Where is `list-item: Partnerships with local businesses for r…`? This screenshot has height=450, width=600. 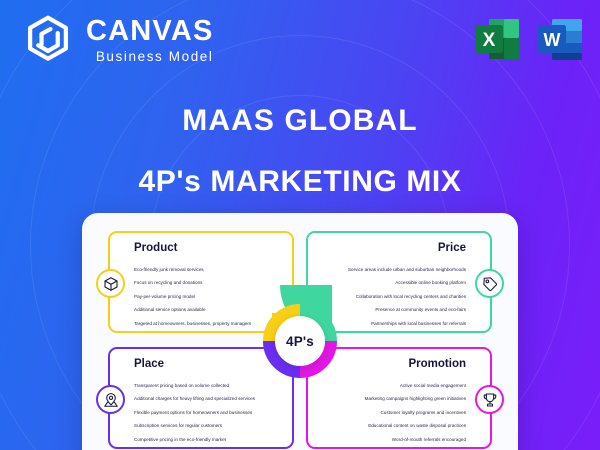 list-item: Partnerships with local businesses for r… is located at coordinates (418, 323).